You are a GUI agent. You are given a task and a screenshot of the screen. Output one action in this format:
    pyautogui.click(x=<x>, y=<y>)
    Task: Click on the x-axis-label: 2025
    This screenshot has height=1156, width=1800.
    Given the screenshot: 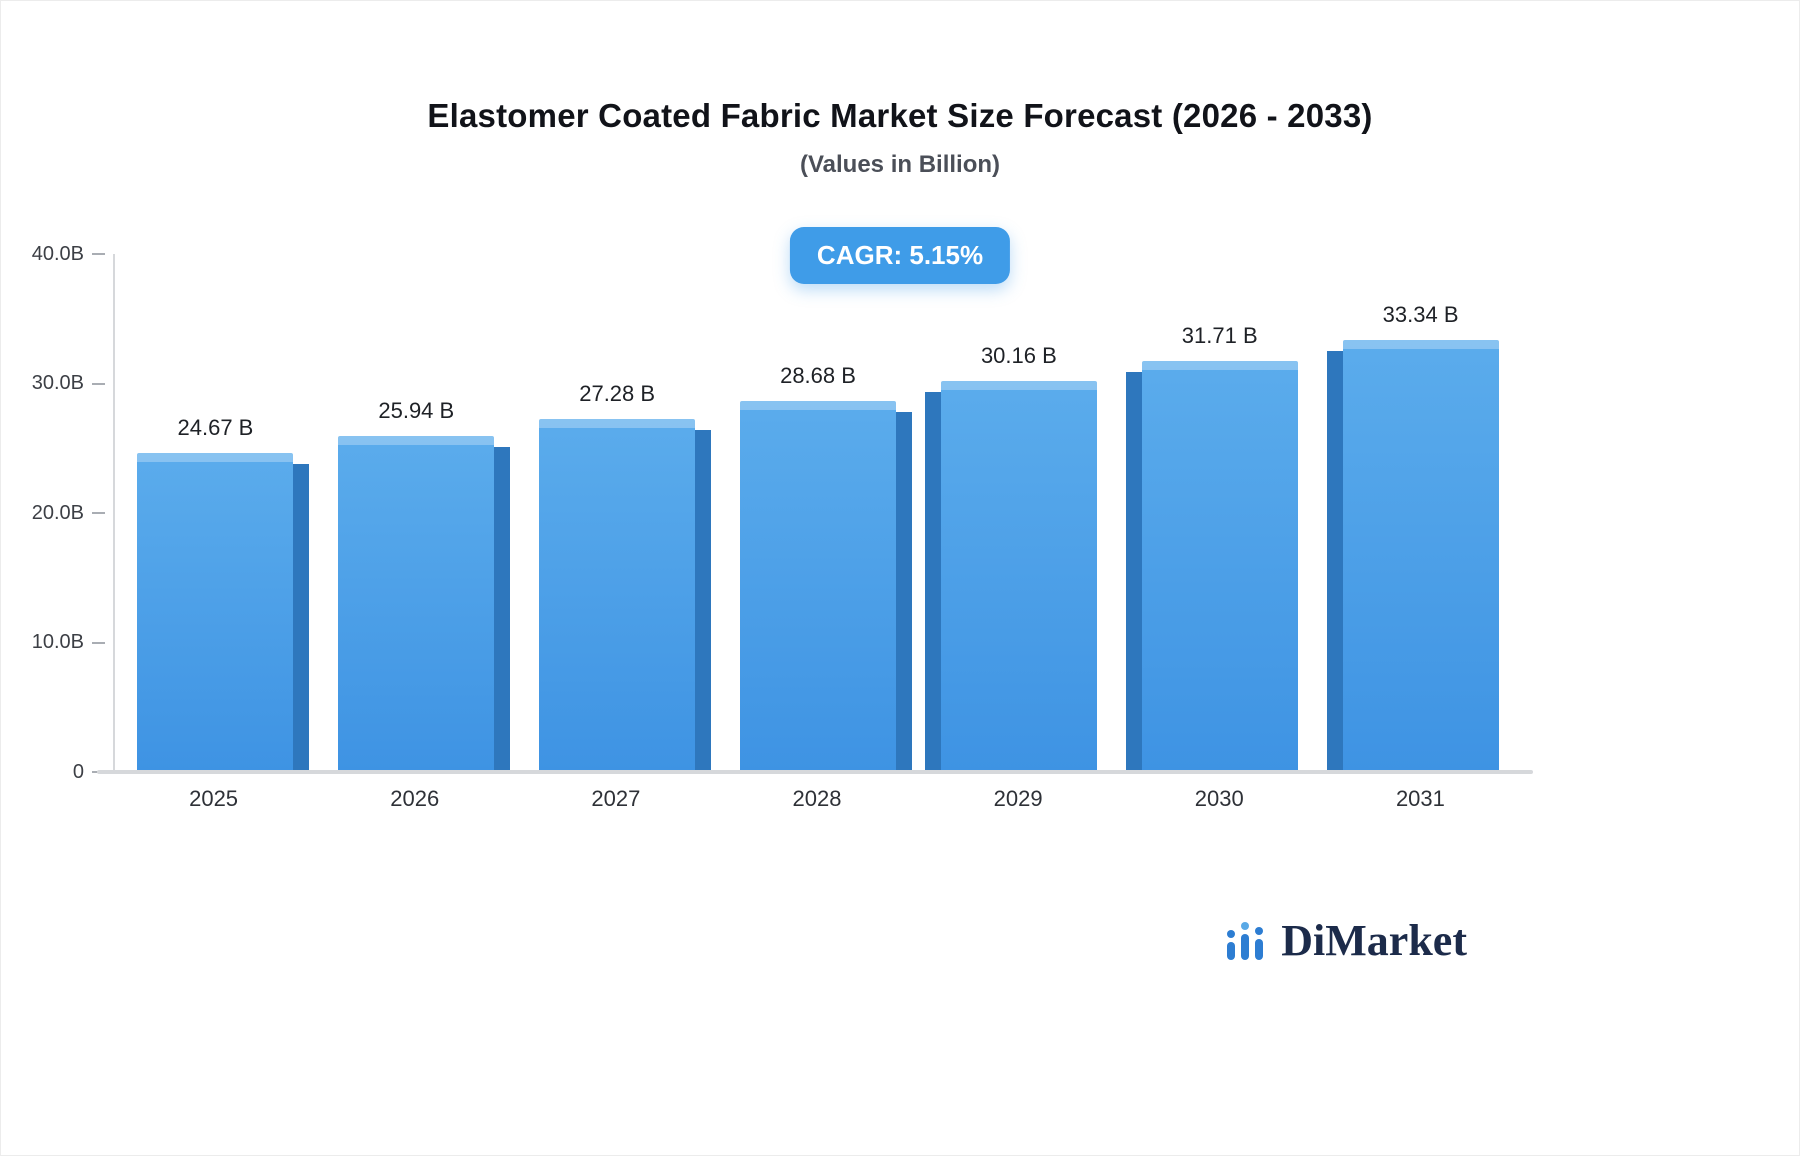 What is the action you would take?
    pyautogui.click(x=214, y=798)
    